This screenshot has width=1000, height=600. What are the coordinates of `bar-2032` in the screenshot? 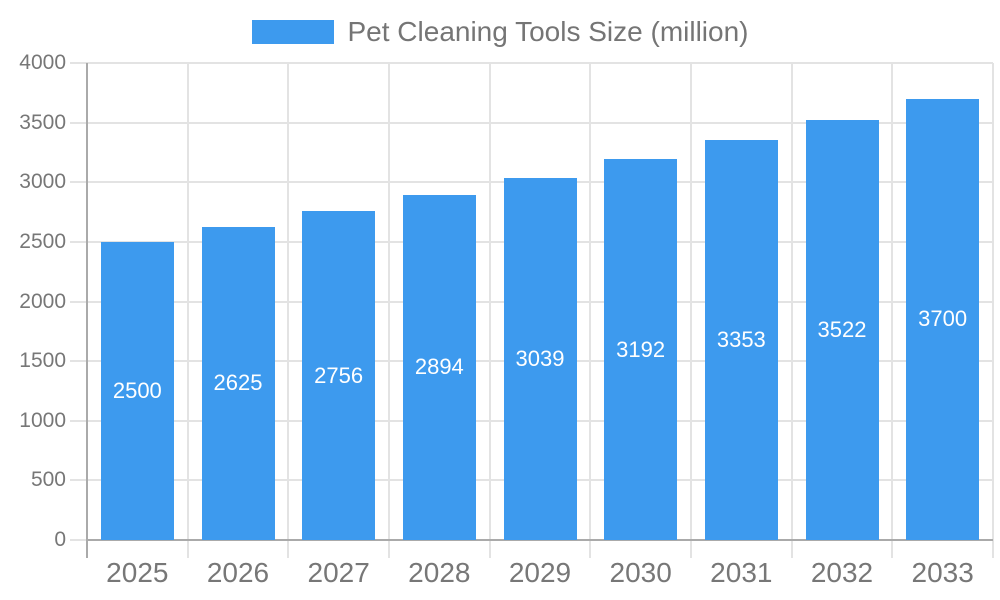 It's located at (842, 330).